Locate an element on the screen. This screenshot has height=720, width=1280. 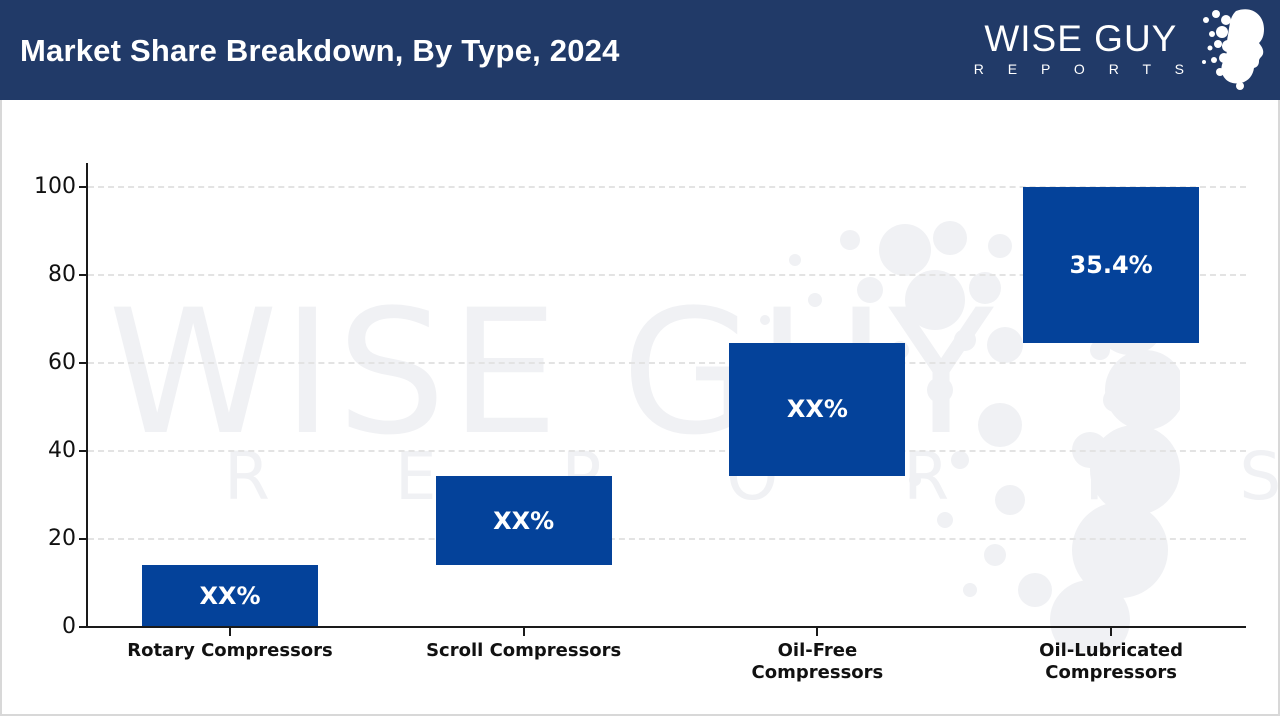
x-category-label: Scroll Compressors is located at coordinates (524, 650).